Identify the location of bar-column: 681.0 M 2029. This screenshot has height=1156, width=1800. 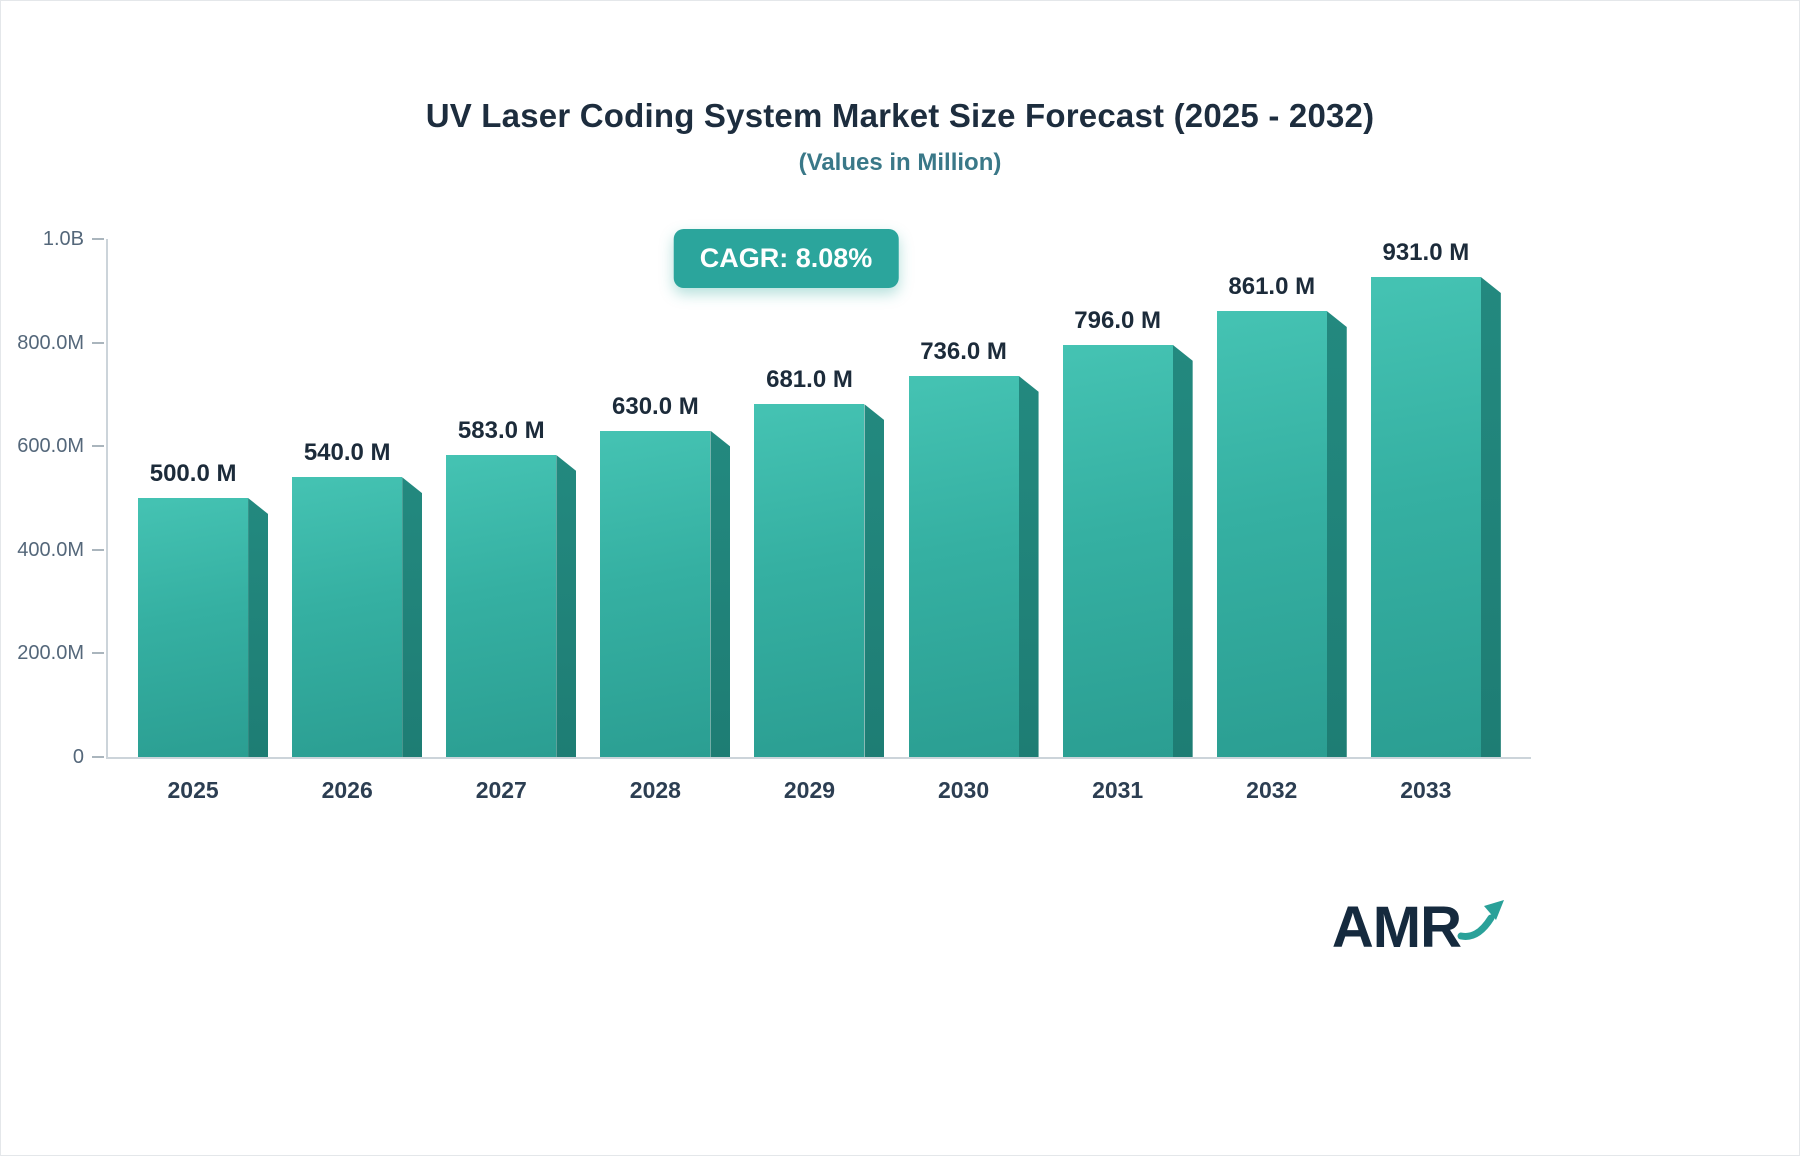
(819, 521).